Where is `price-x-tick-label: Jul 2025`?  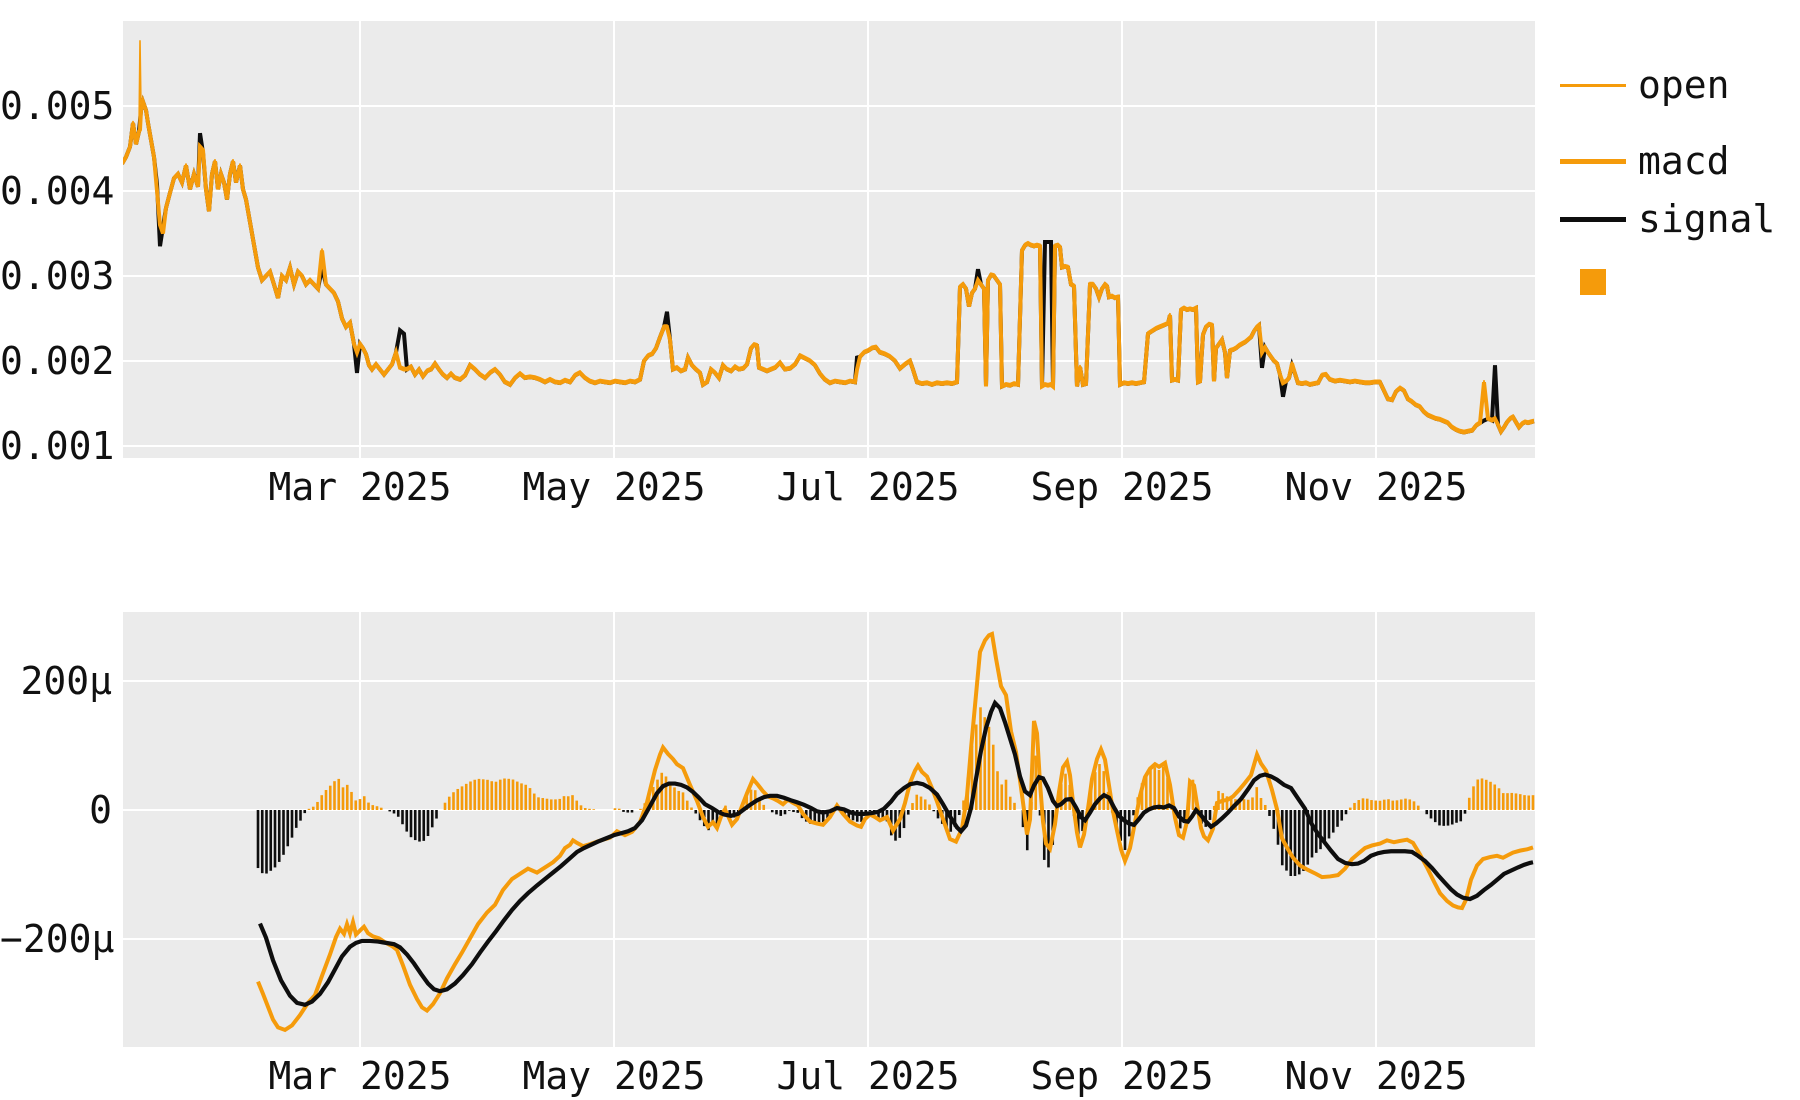 price-x-tick-label: Jul 2025 is located at coordinates (868, 487).